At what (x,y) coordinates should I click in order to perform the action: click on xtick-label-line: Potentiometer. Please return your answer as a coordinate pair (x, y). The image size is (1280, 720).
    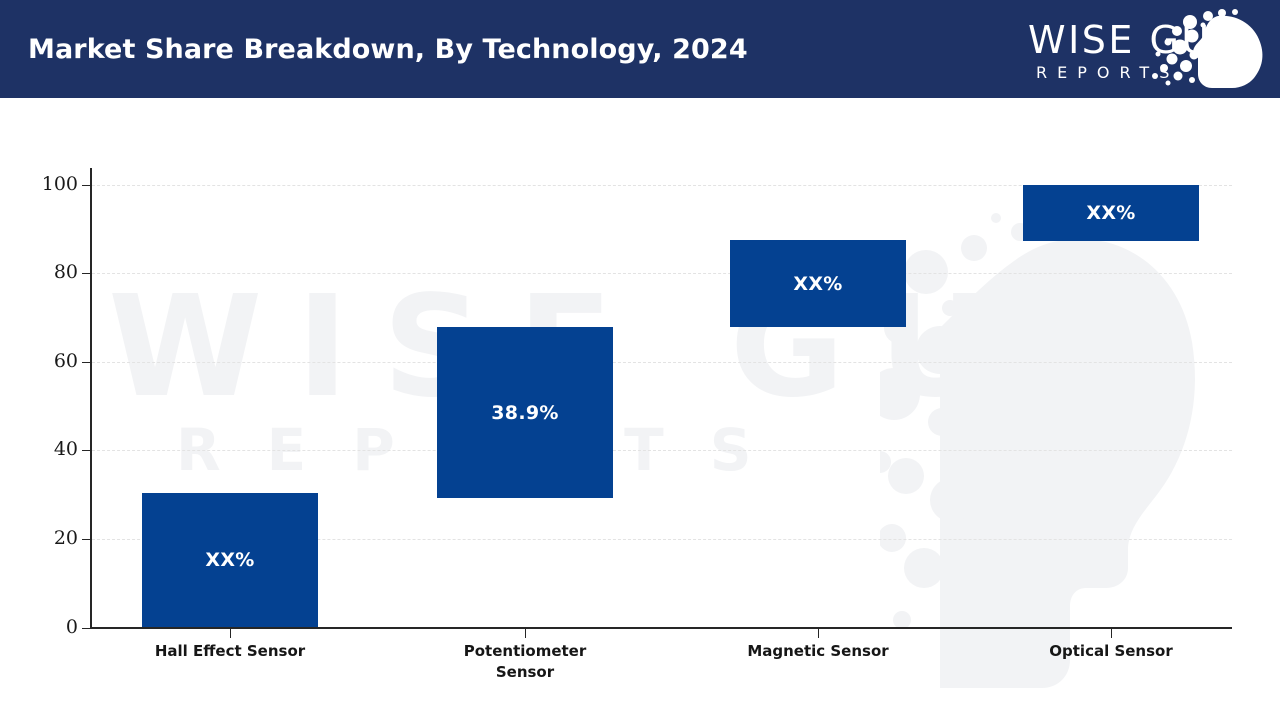
    Looking at the image, I should click on (525, 651).